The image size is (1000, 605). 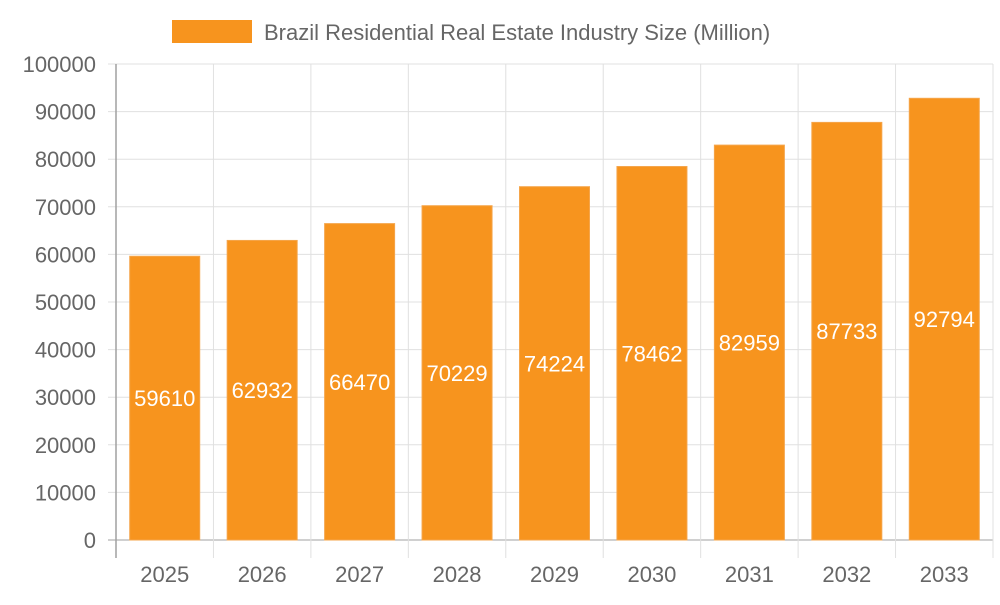 I want to click on data-label: 87733, so click(x=846, y=331).